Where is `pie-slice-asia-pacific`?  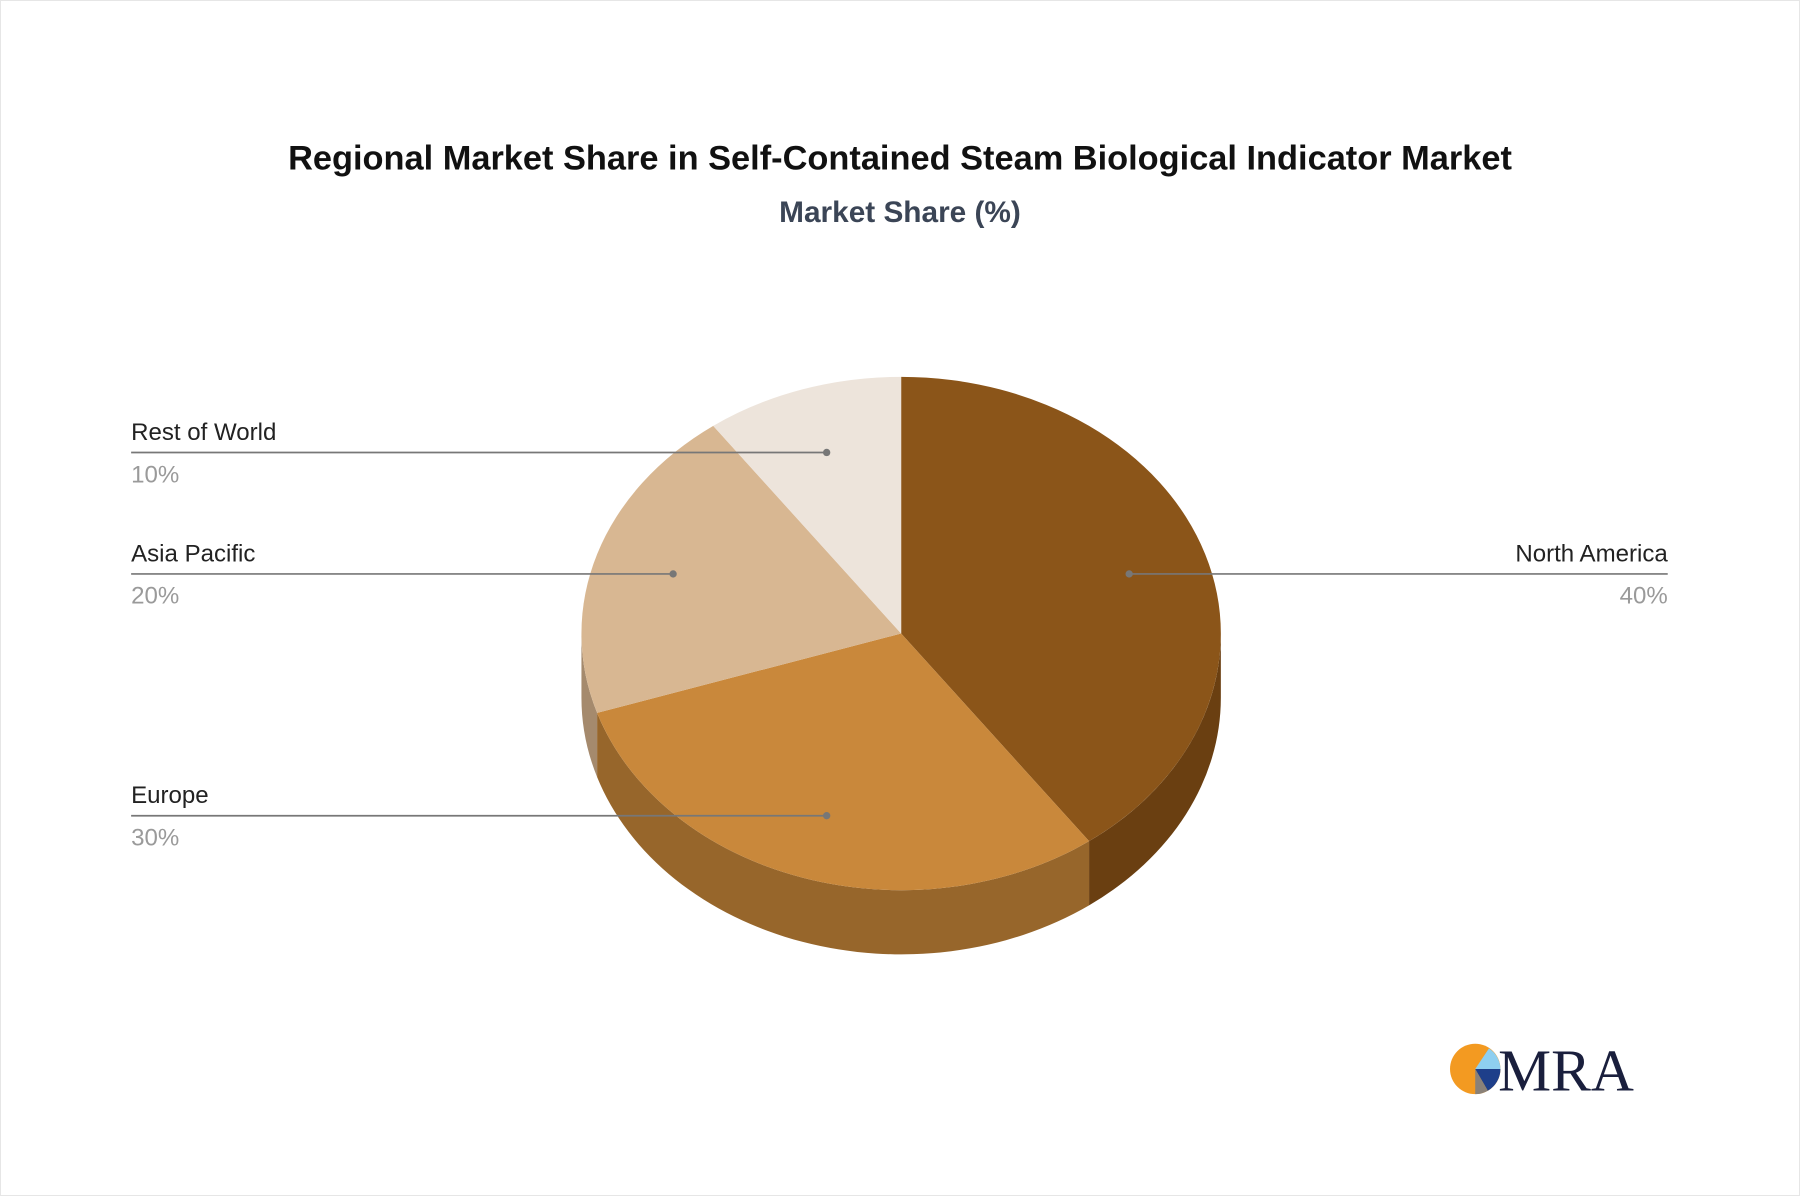
pie-slice-asia-pacific is located at coordinates (741, 569).